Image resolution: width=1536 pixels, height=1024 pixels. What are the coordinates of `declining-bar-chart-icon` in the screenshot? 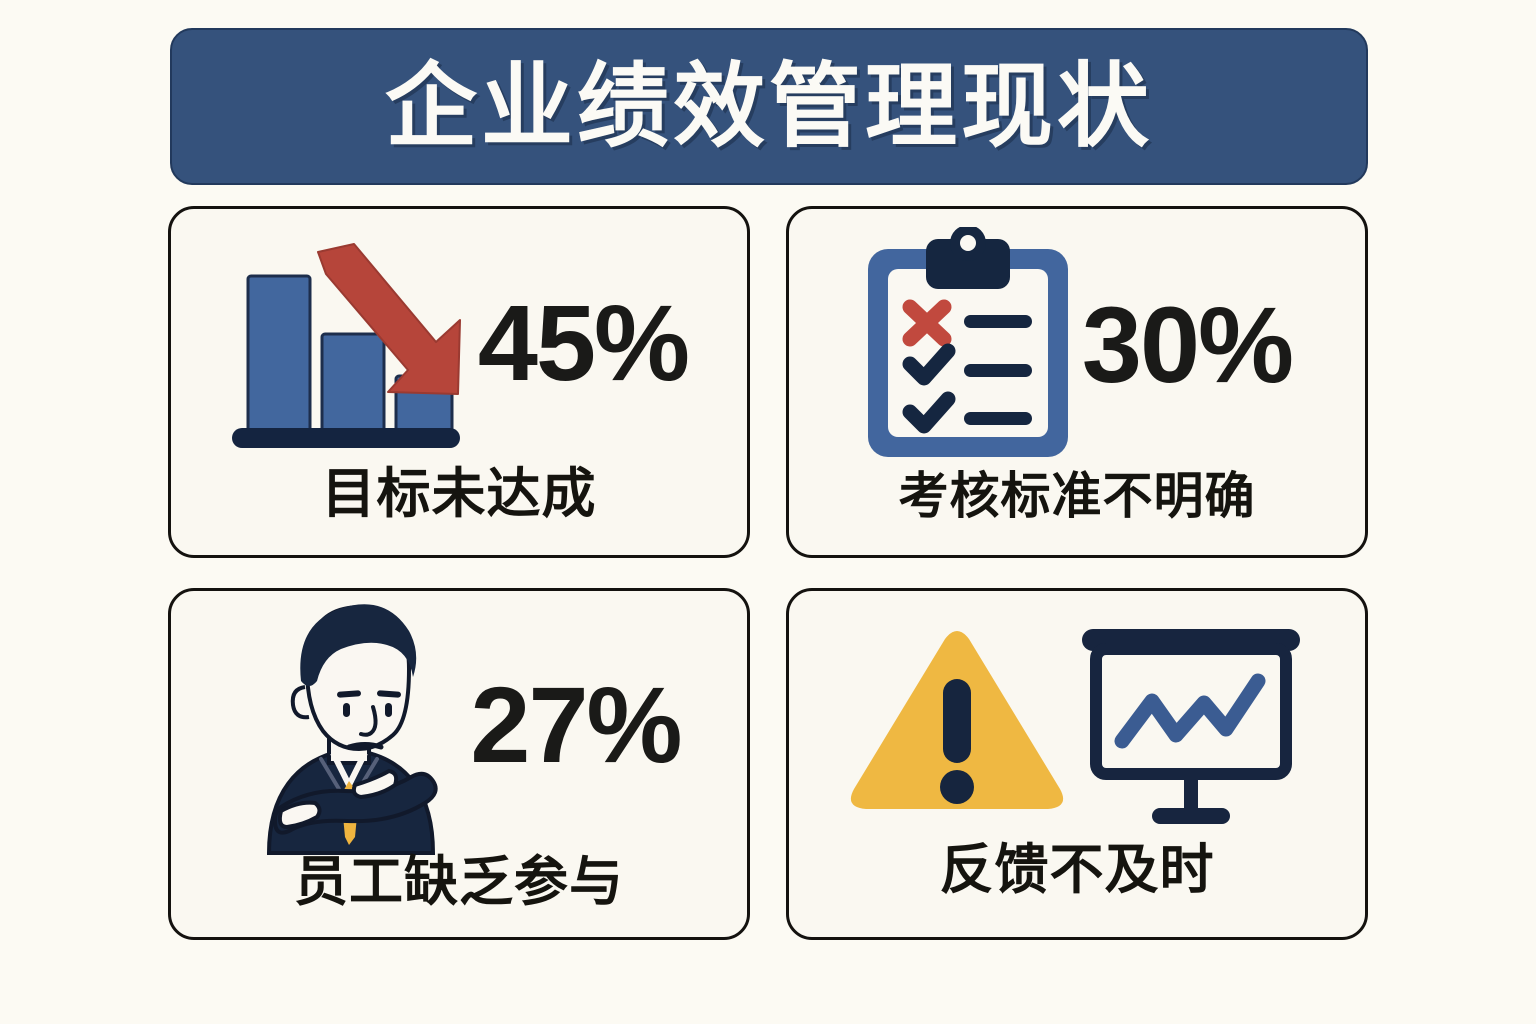 It's located at (350, 343).